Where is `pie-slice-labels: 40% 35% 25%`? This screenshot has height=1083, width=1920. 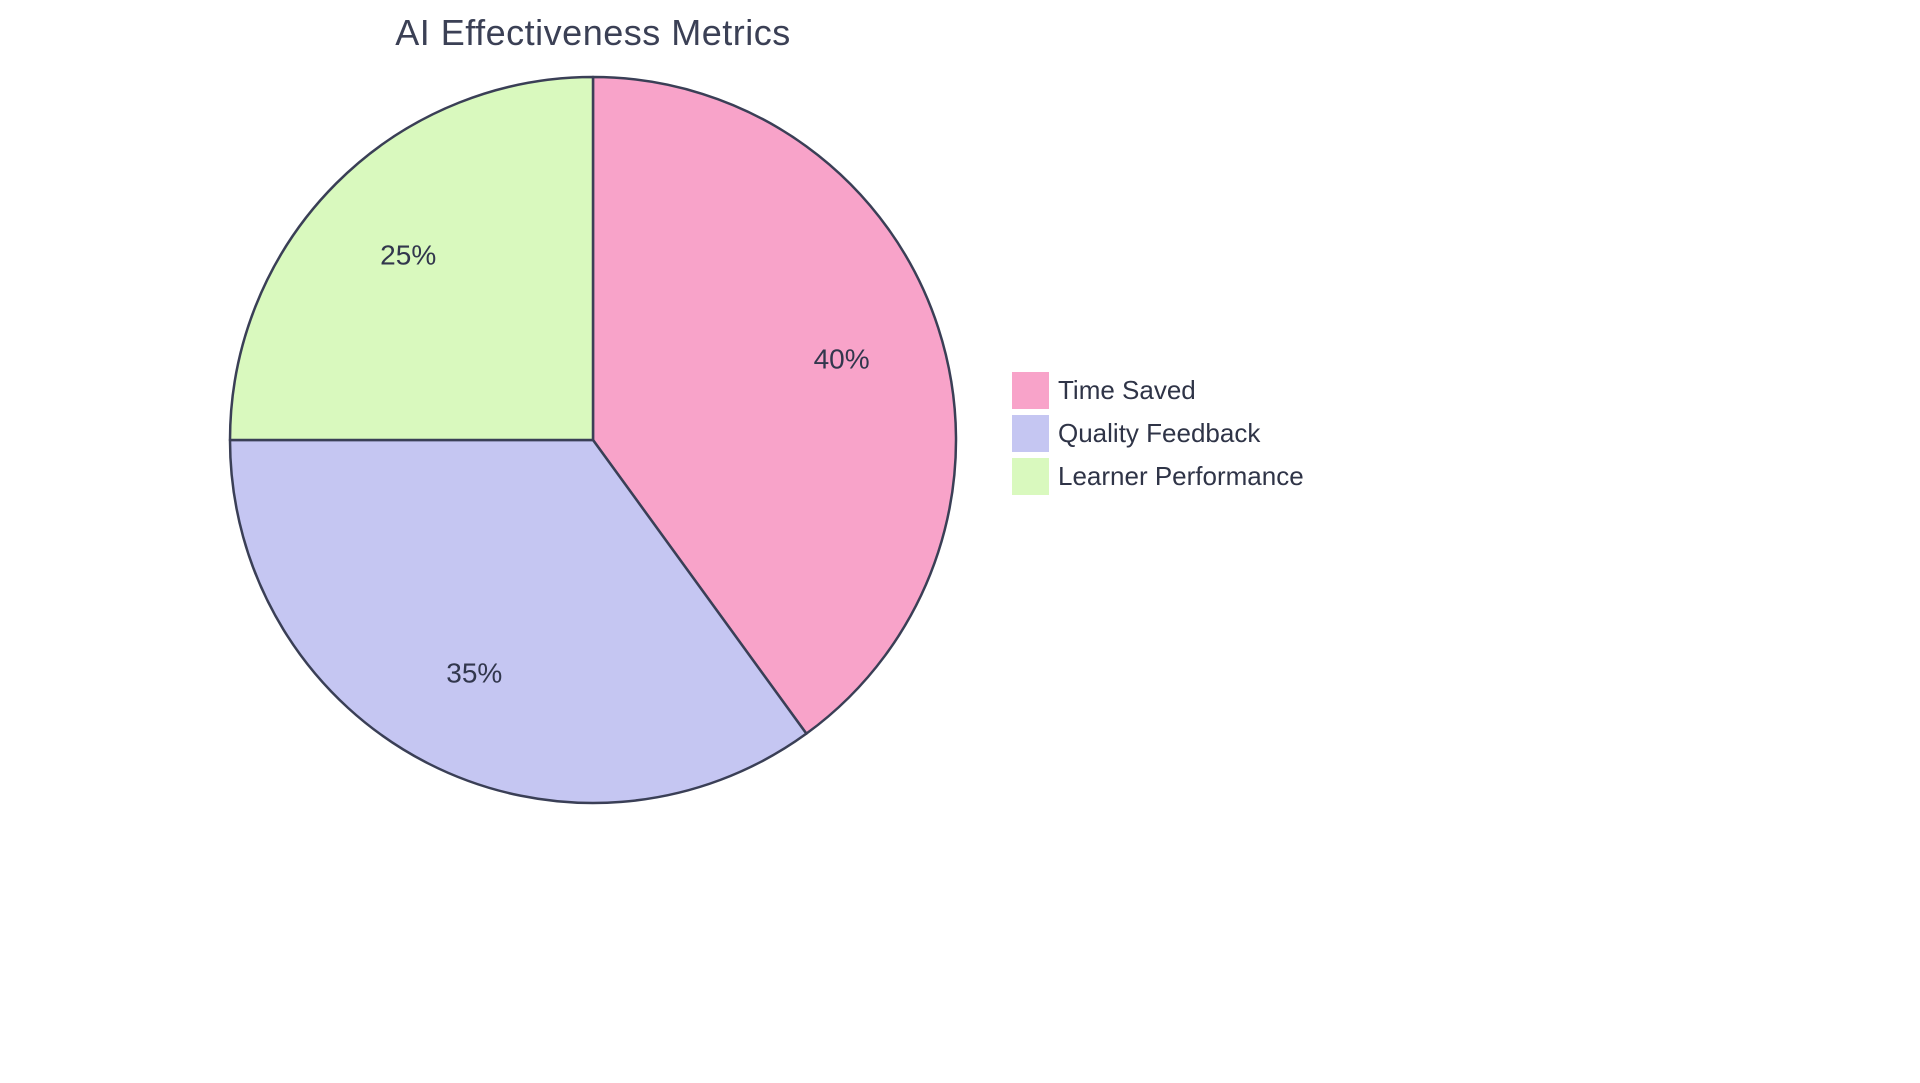 pie-slice-labels: 40% 35% 25% is located at coordinates (624, 464).